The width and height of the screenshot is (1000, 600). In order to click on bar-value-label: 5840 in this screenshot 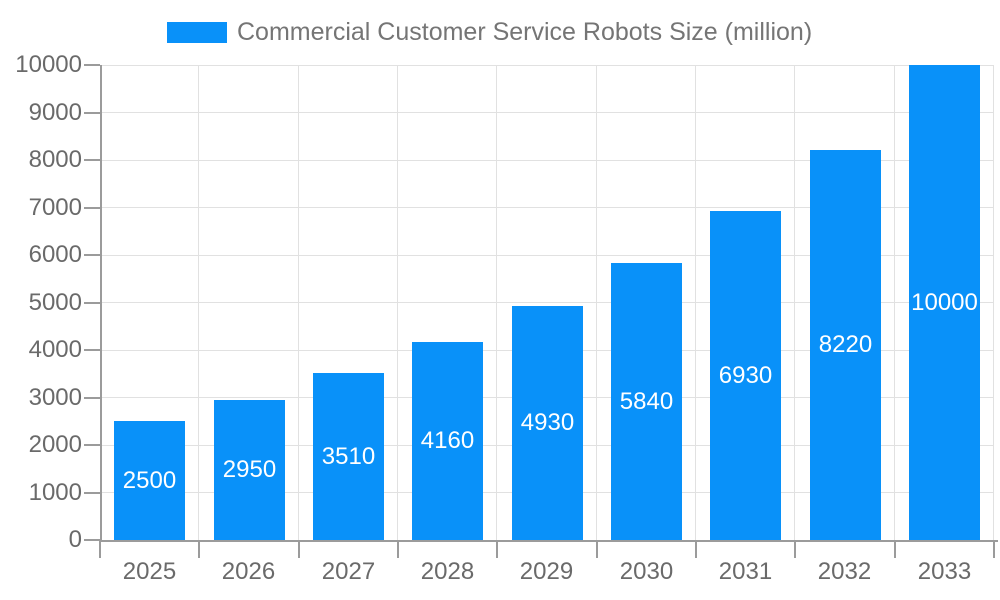, I will do `click(646, 401)`.